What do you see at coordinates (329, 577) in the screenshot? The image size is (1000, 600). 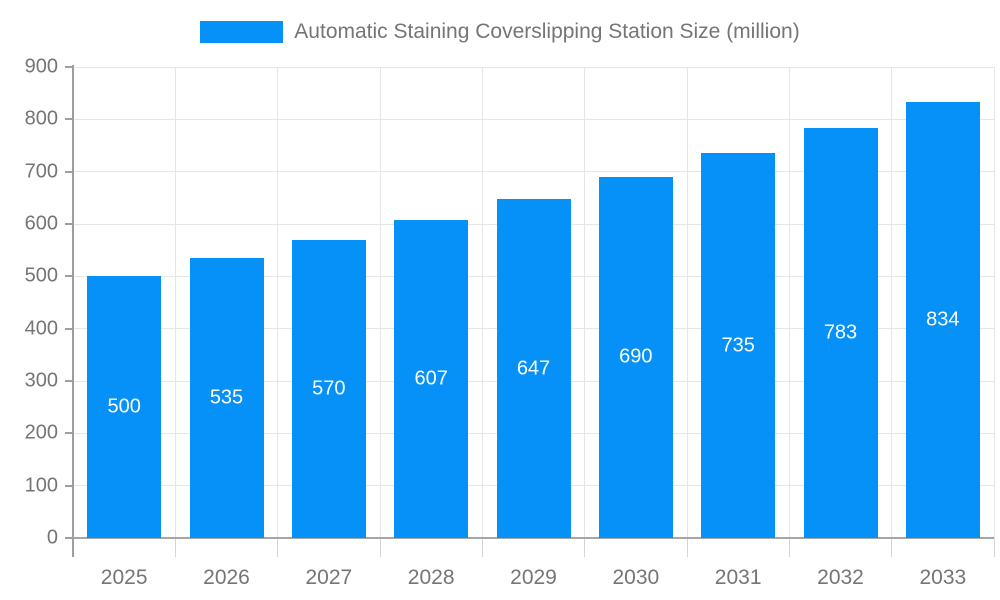 I see `x-axis-tick-label: 2027` at bounding box center [329, 577].